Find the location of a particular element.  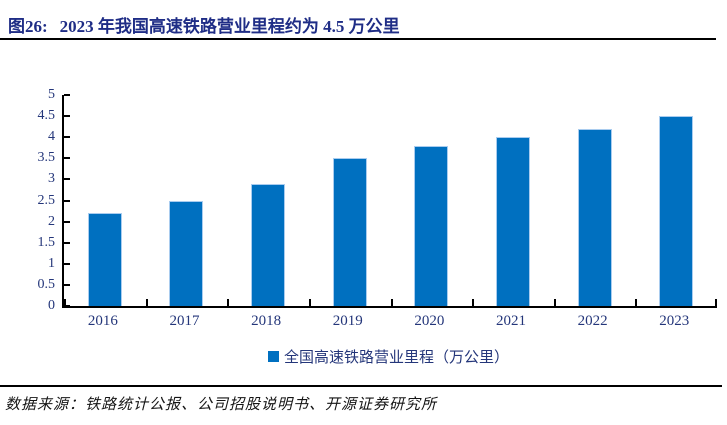

figure-number-label: 图26: is located at coordinates (28, 26).